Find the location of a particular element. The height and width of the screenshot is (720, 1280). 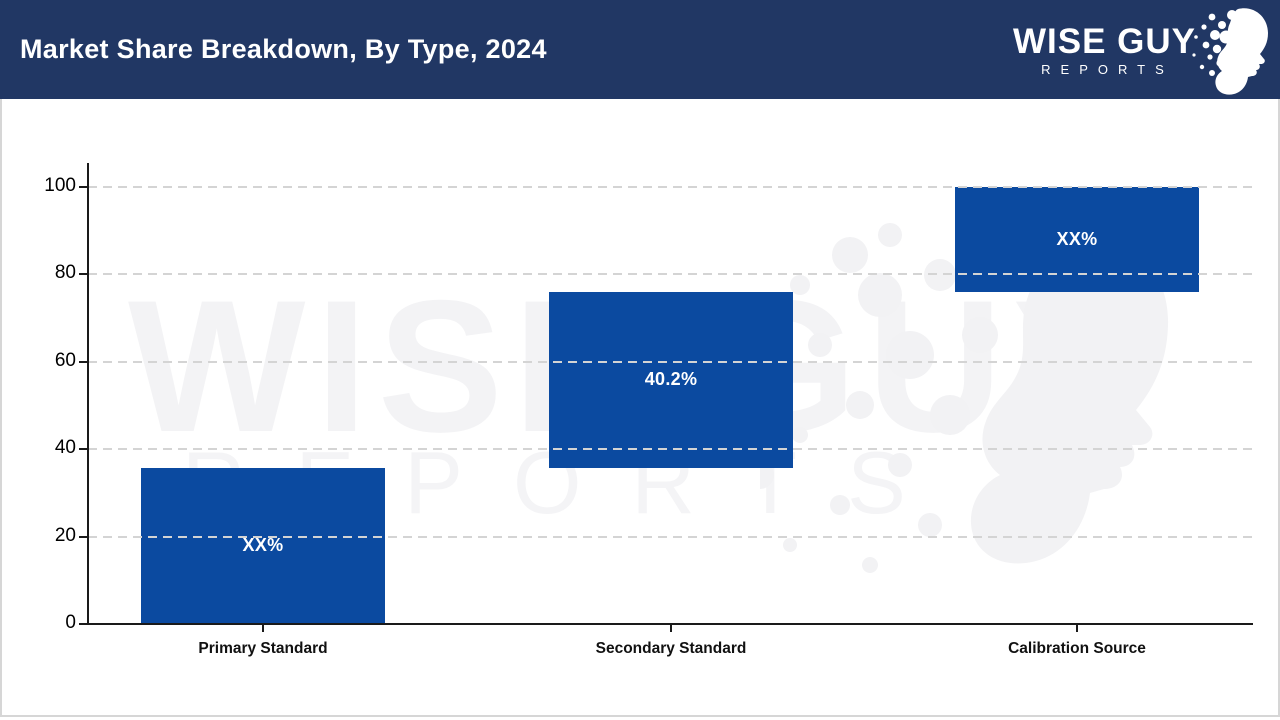

waterfall-bar-3: XX% is located at coordinates (1077, 239).